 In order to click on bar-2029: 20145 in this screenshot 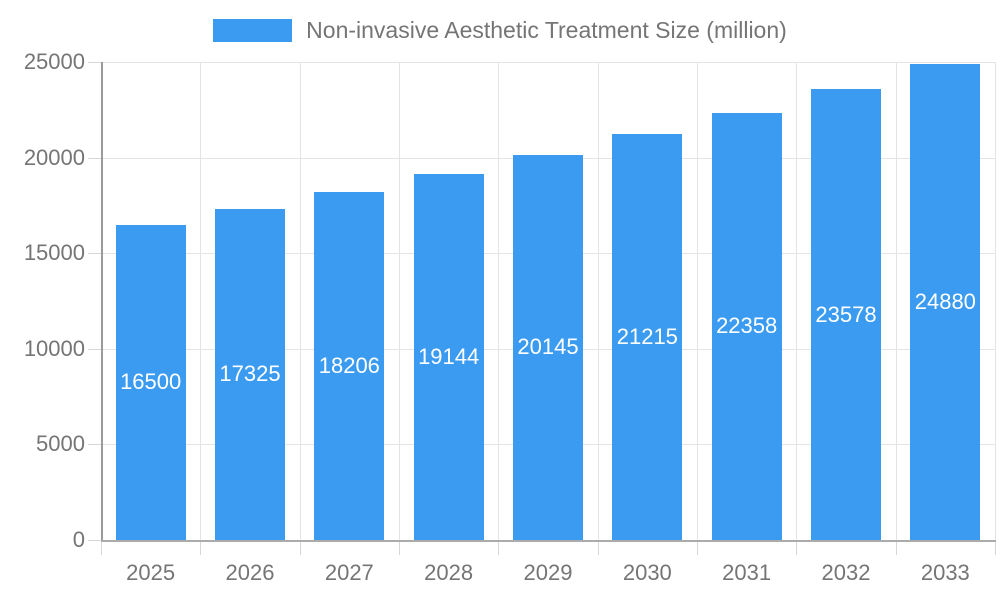, I will do `click(548, 347)`.